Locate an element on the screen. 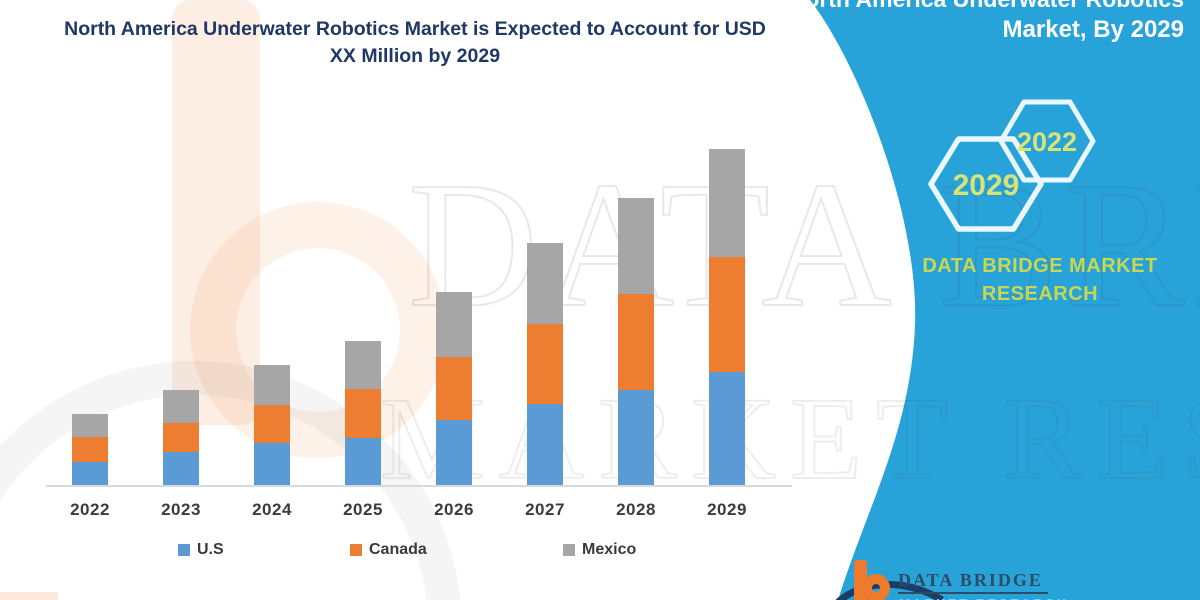  legend-item-us: U.S is located at coordinates (201, 550).